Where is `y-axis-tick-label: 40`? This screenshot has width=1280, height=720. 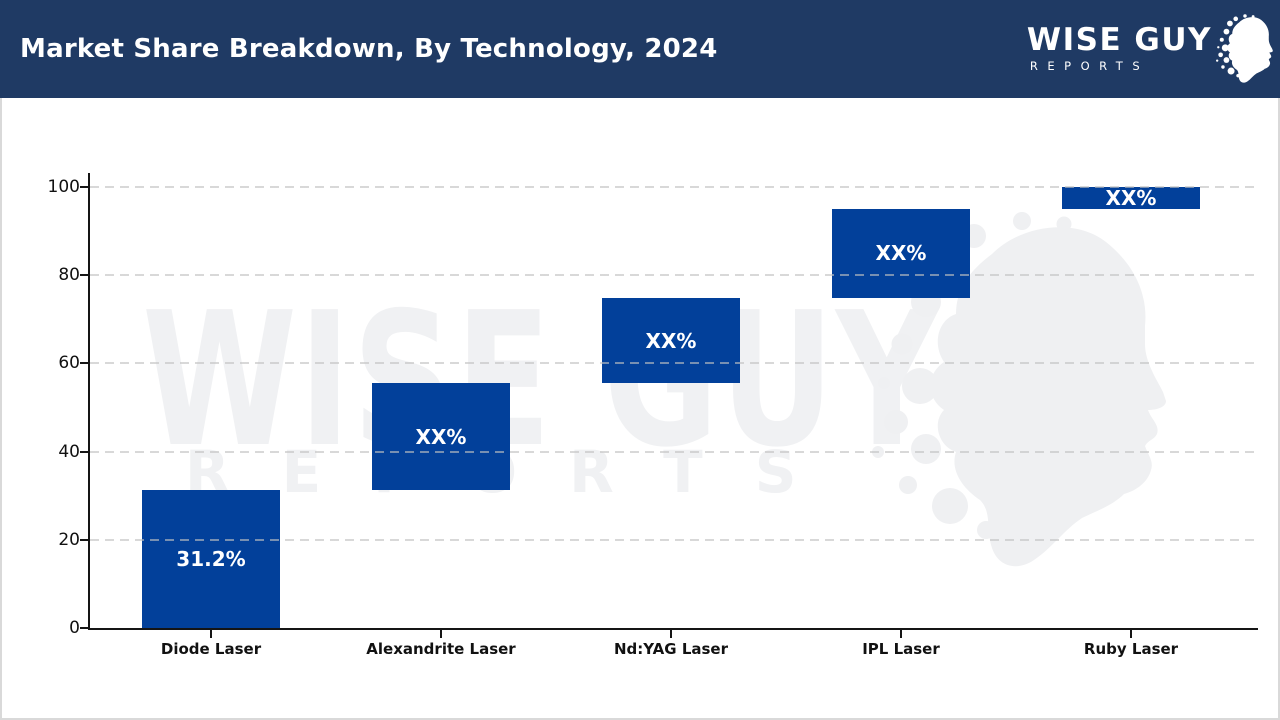
y-axis-tick-label: 40 is located at coordinates (69, 451).